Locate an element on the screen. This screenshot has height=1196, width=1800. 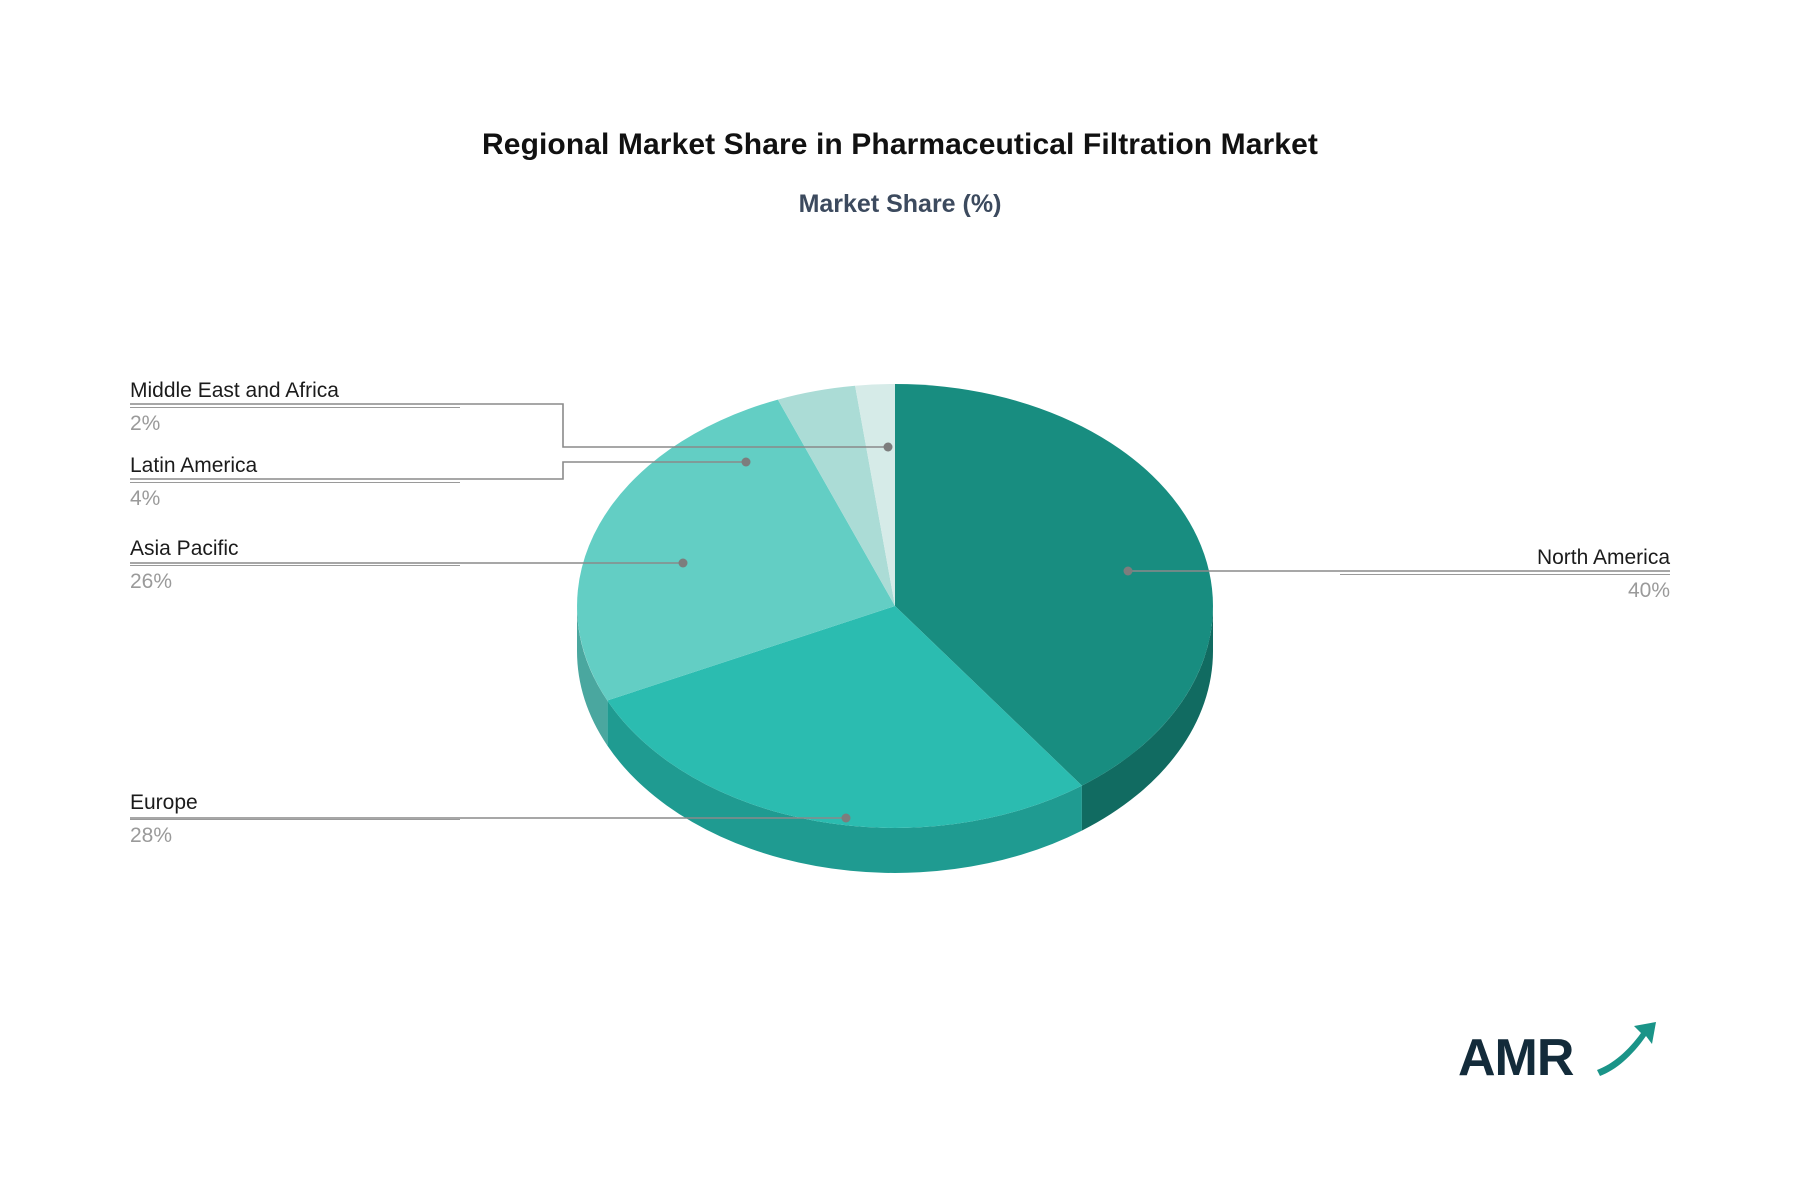
callout-latin-america: Latin America 4% is located at coordinates (295, 482).